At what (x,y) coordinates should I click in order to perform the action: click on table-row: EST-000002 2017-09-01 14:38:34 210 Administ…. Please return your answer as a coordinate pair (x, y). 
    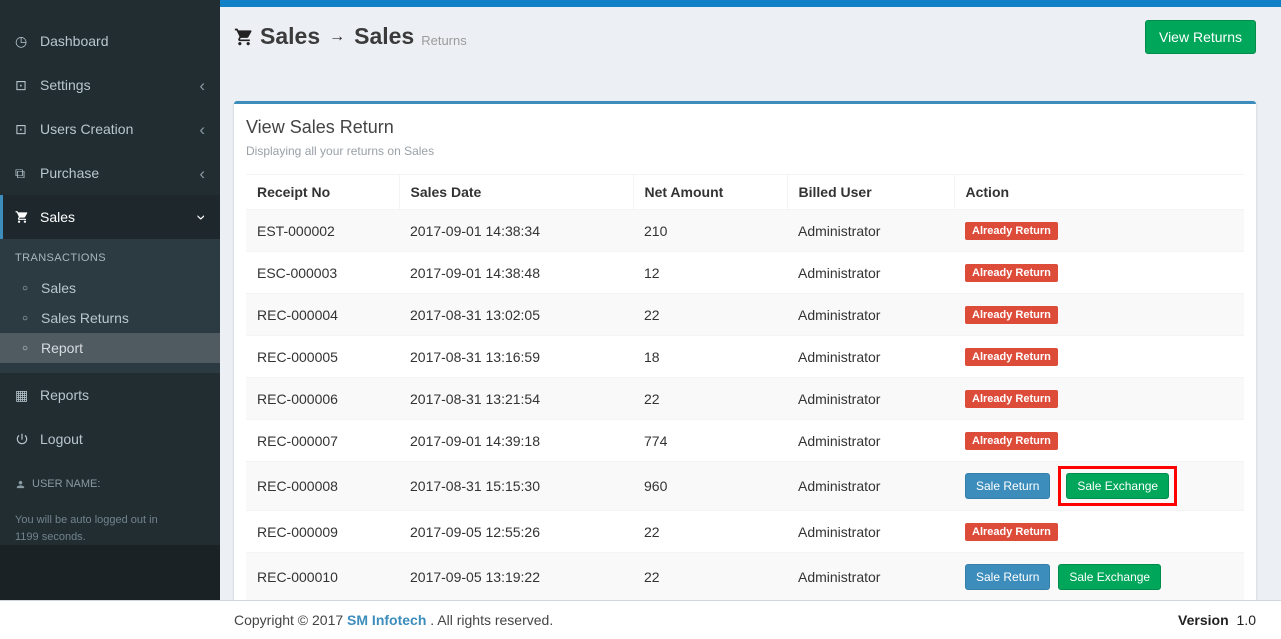
    Looking at the image, I should click on (745, 230).